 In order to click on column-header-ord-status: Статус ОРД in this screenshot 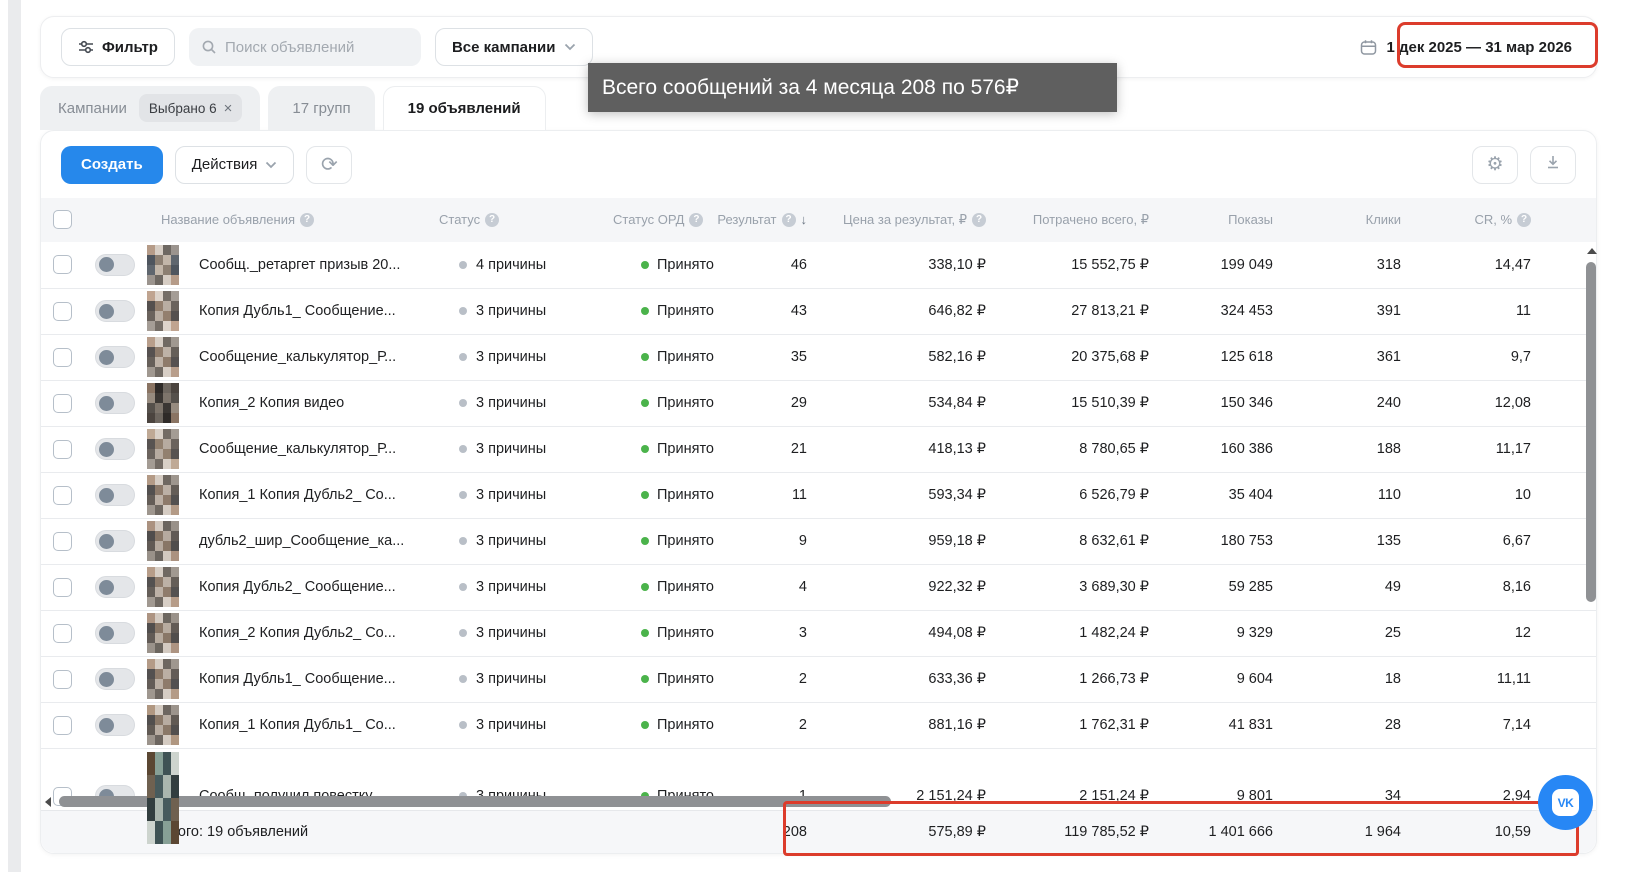, I will do `click(656, 219)`.